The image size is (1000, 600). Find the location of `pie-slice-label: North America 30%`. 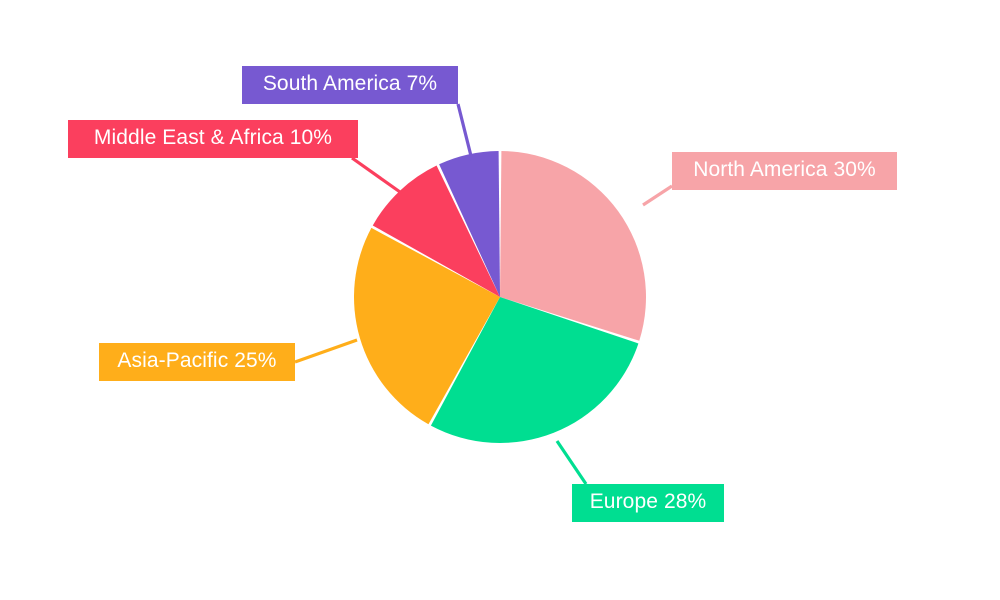

pie-slice-label: North America 30% is located at coordinates (784, 171).